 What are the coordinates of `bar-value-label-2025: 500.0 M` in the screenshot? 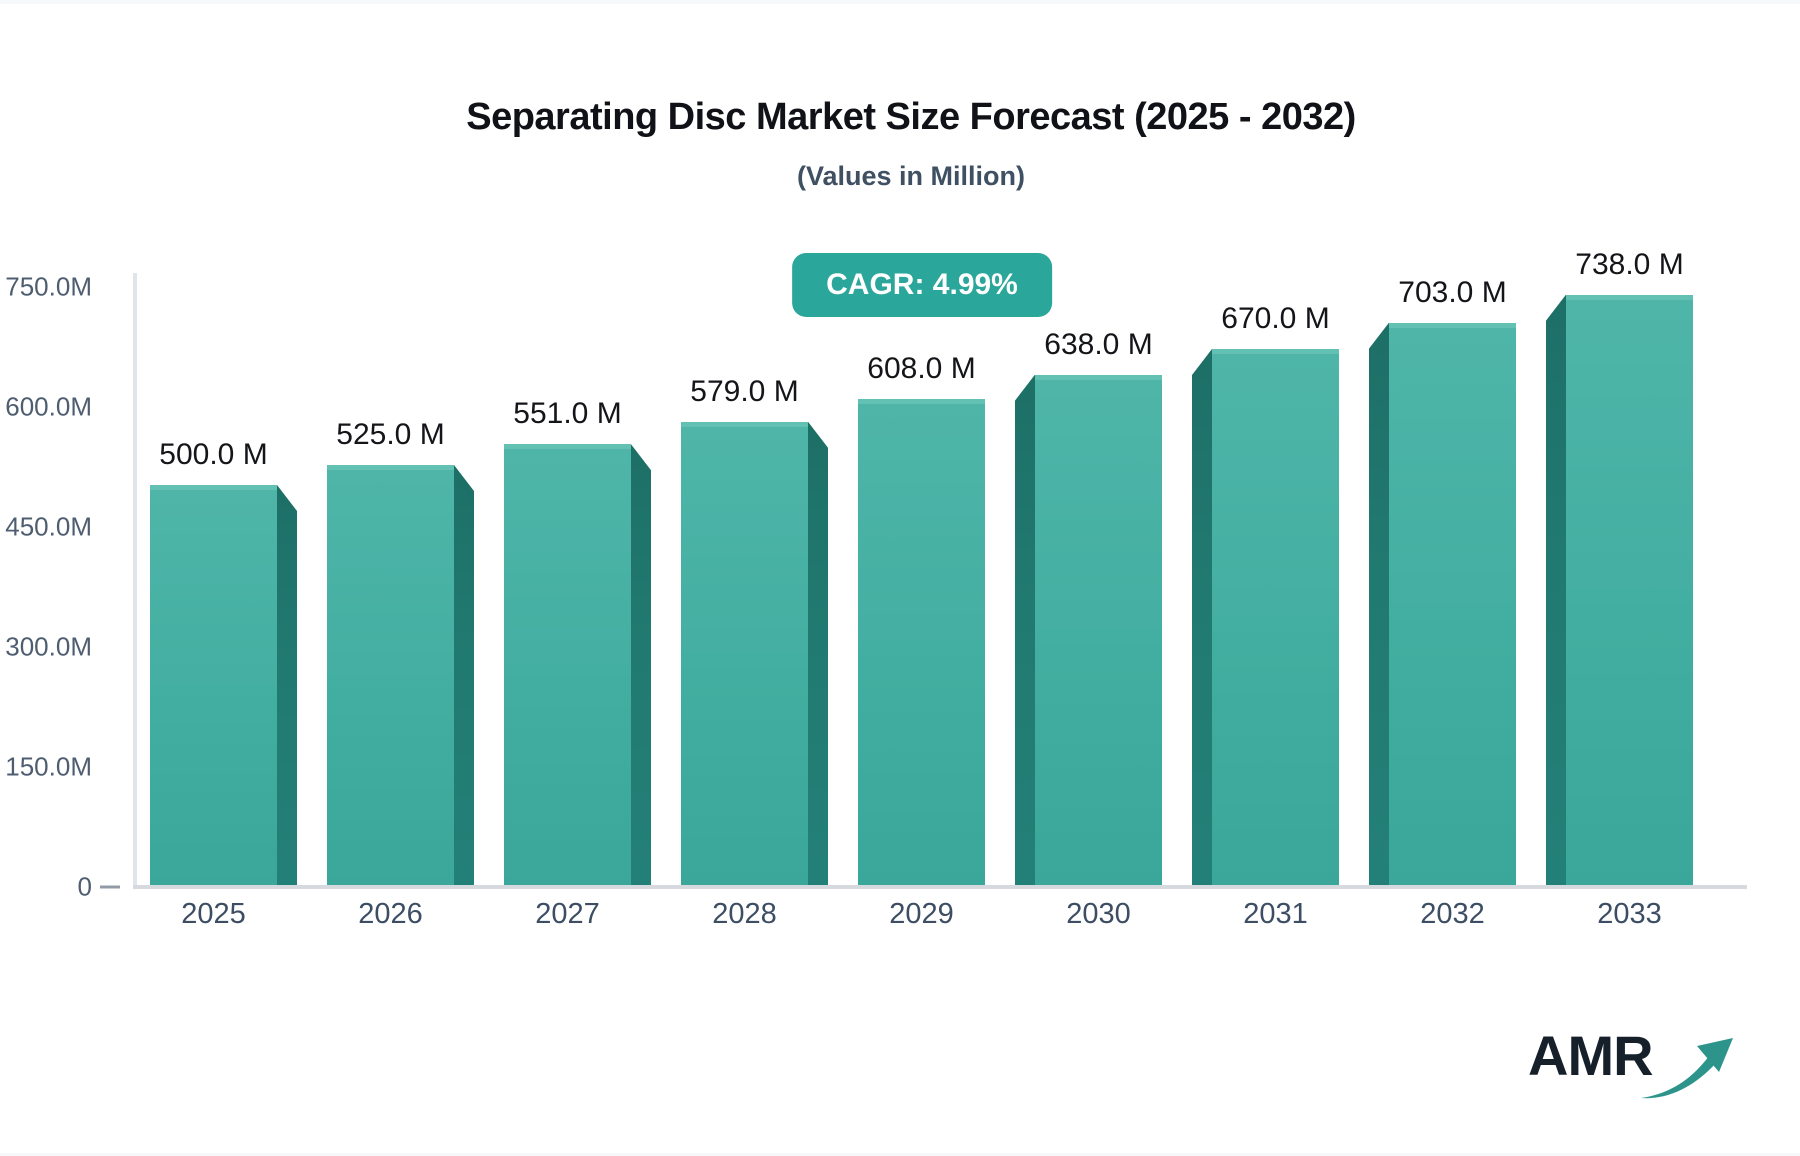 It's located at (213, 454).